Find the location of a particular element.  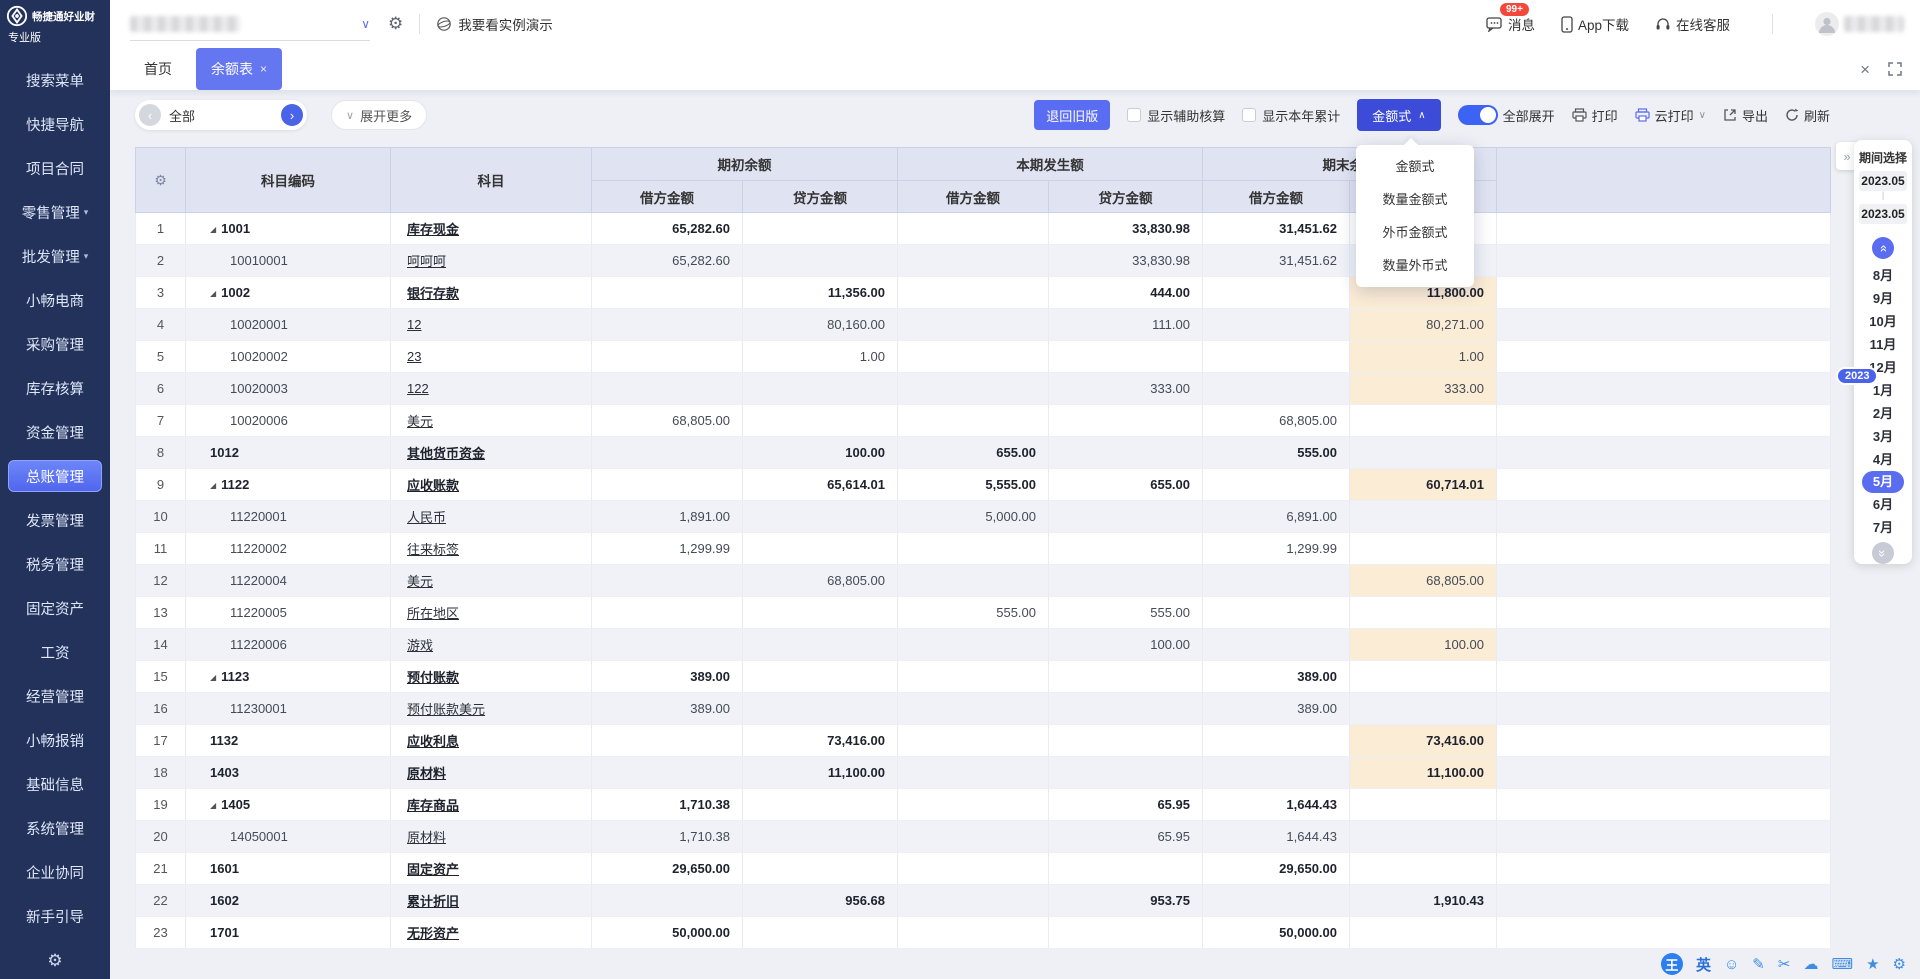

subject-link: 应收利息 is located at coordinates (433, 741).